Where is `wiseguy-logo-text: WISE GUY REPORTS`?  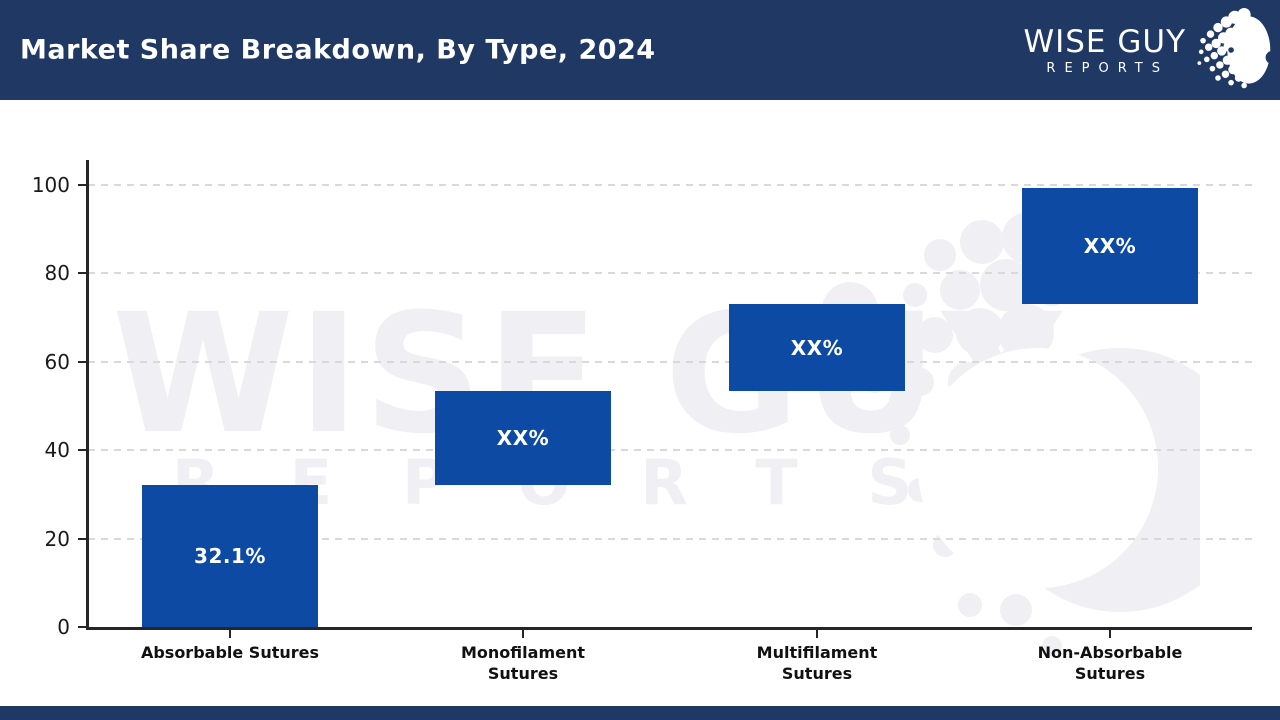
wiseguy-logo-text: WISE GUY REPORTS is located at coordinates (1104, 50).